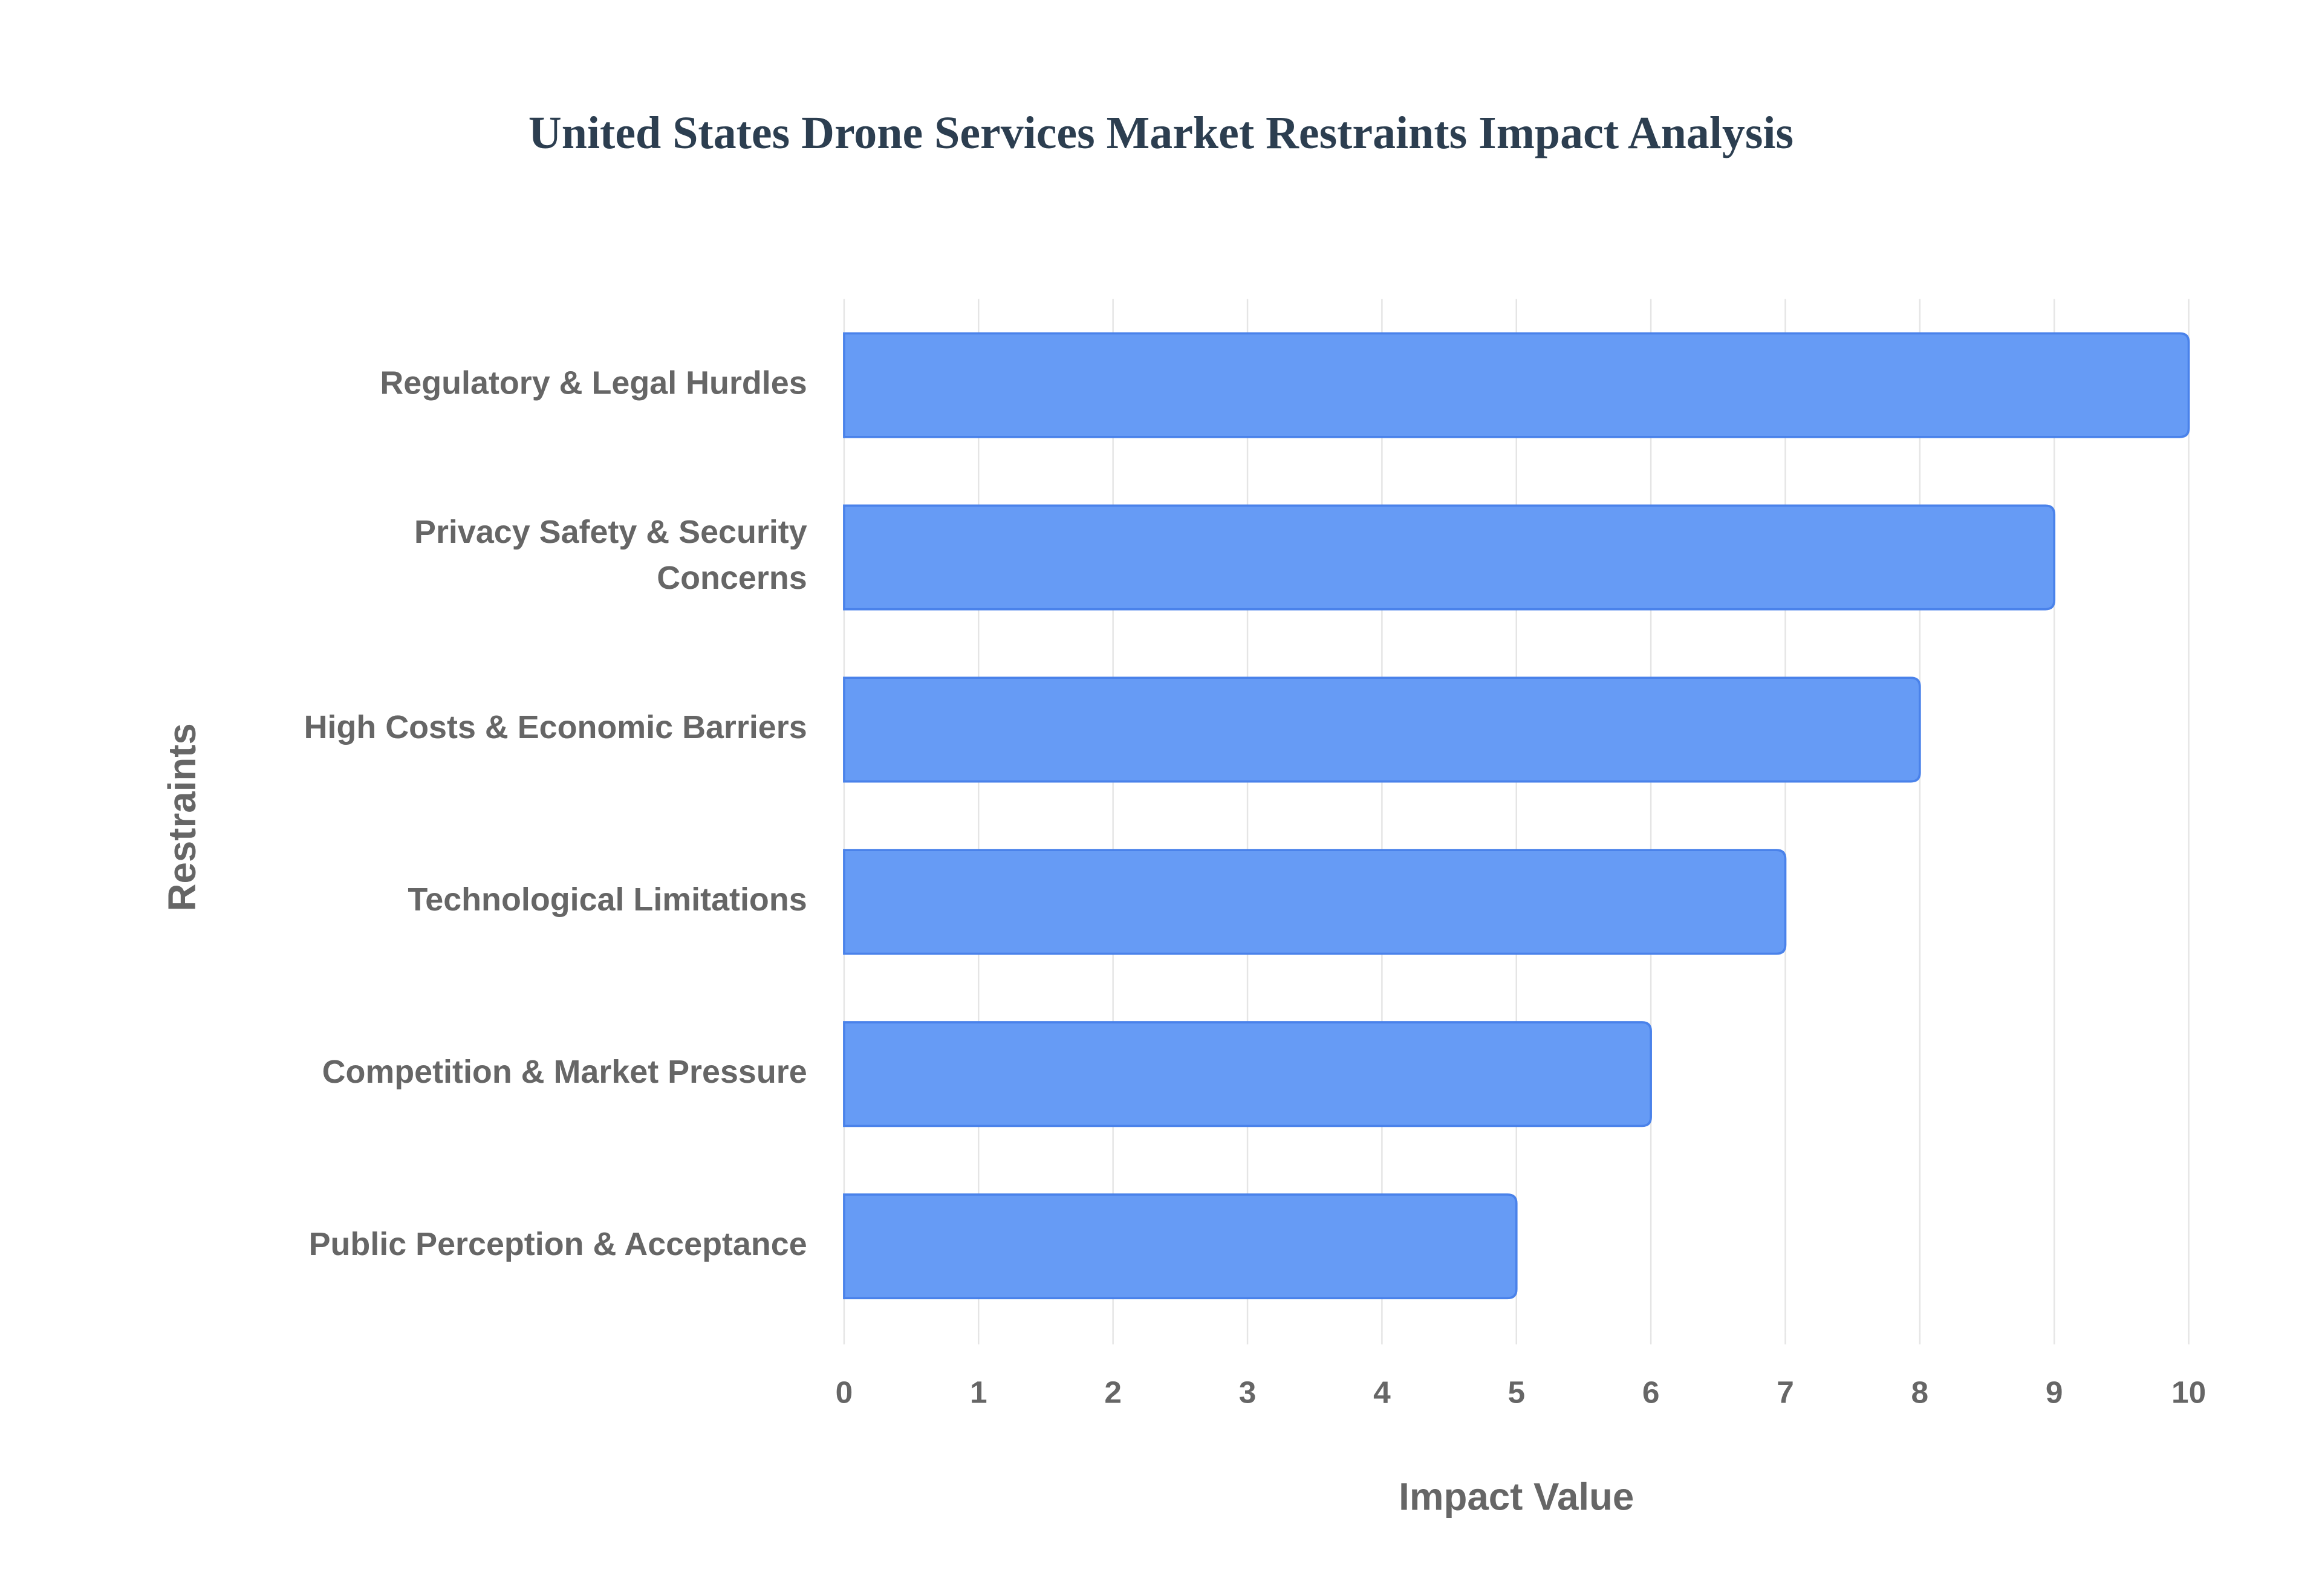 The height and width of the screenshot is (1596, 2322). Describe the element at coordinates (607, 899) in the screenshot. I see `y-tick-label: Technological Limitations` at that location.